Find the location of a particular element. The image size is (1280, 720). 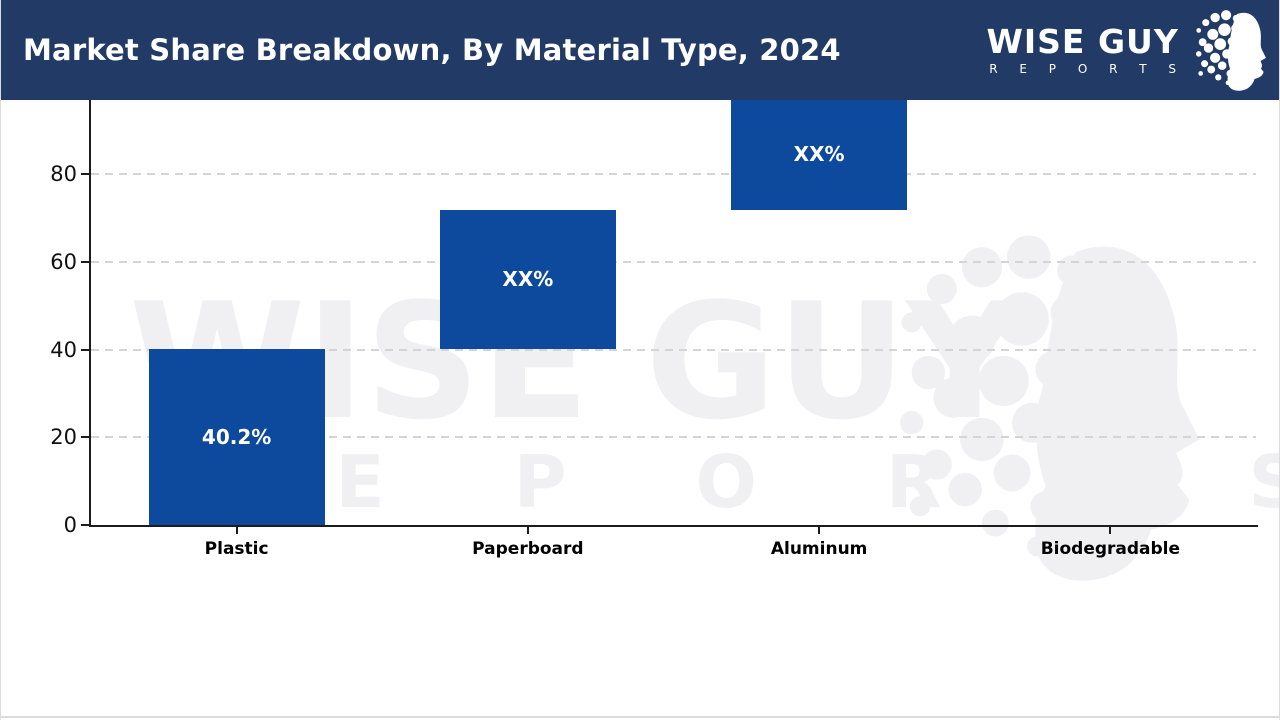

bar-aluminum: XX% is located at coordinates (819, 153).